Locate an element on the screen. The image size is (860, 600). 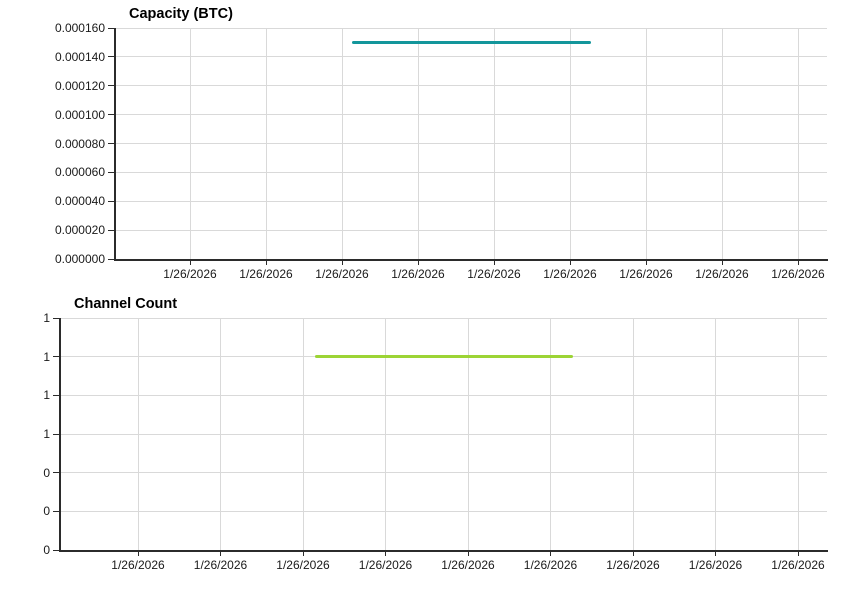
y-axis-tick-label: 0.000020 is located at coordinates (79, 230).